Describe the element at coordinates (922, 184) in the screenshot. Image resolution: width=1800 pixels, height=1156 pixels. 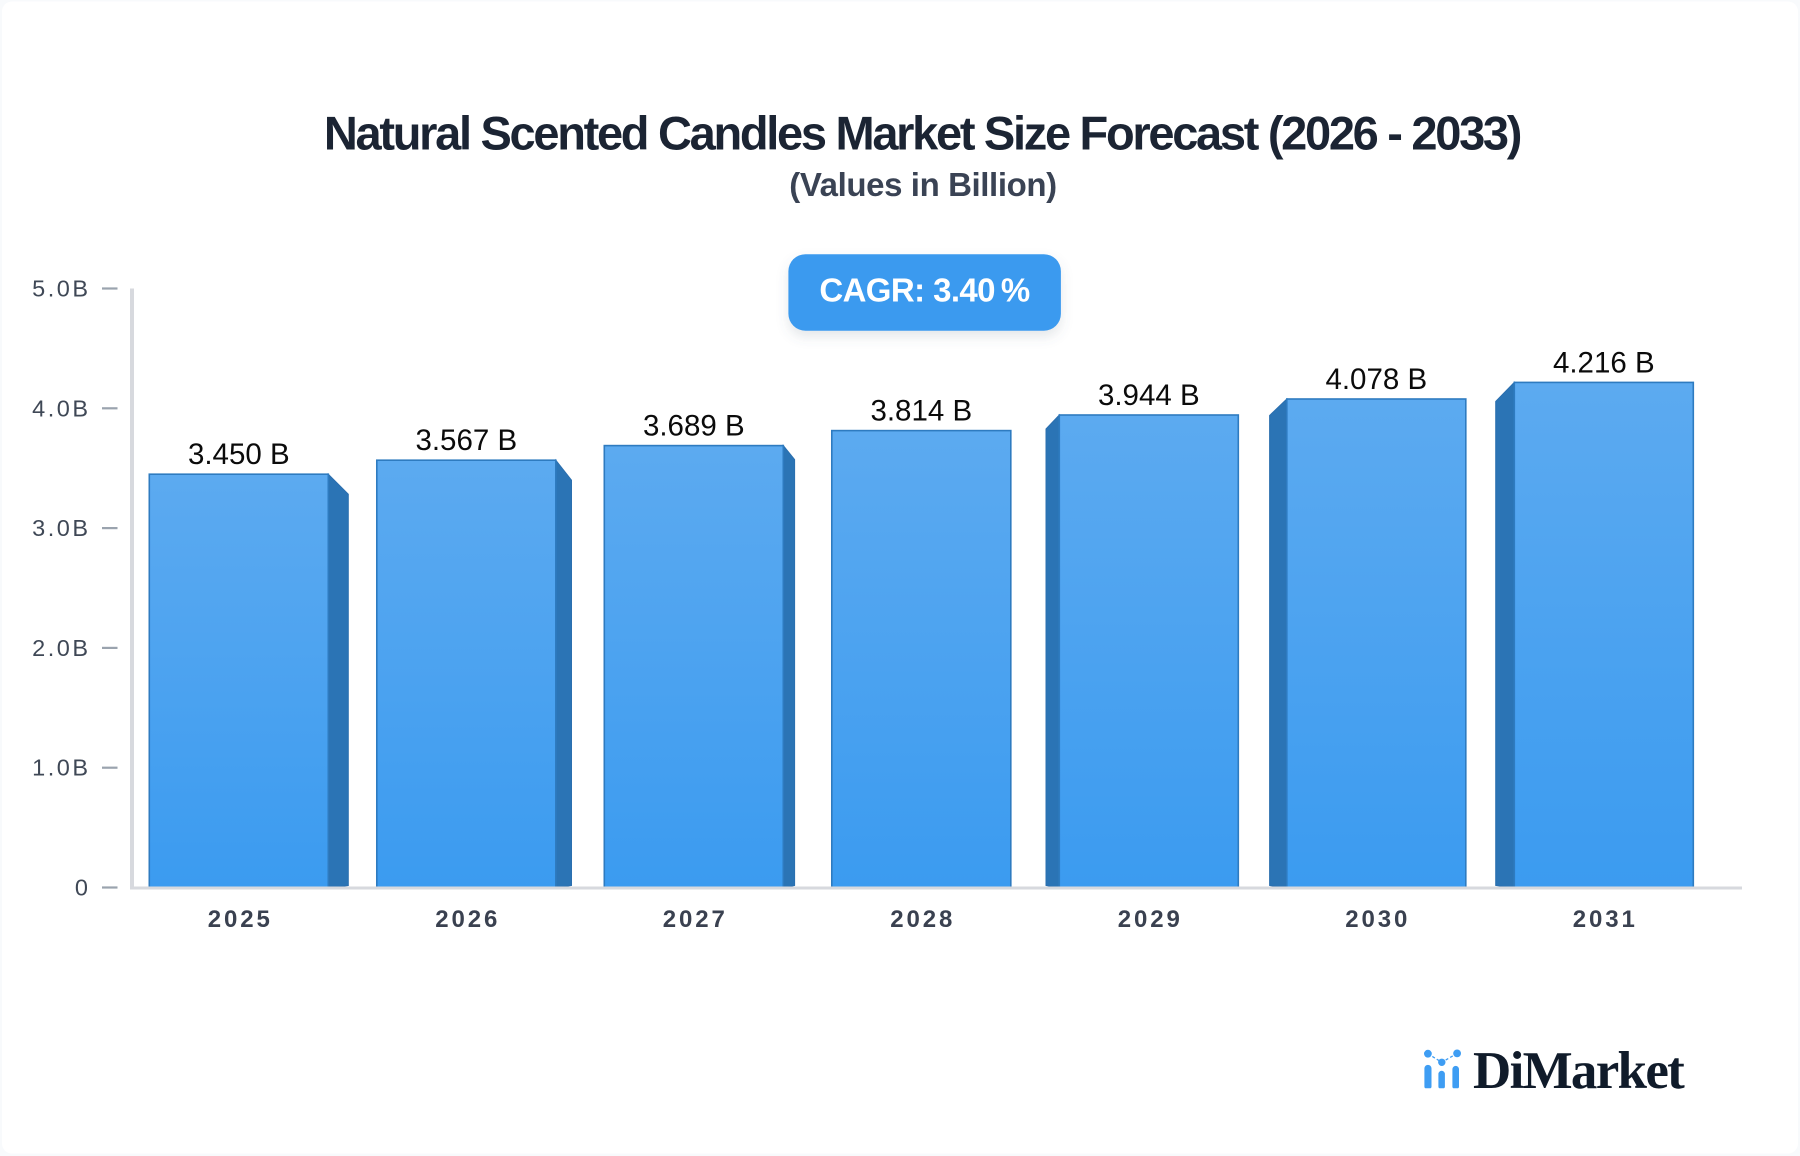
I see `svg-text: (Values in Billion)` at that location.